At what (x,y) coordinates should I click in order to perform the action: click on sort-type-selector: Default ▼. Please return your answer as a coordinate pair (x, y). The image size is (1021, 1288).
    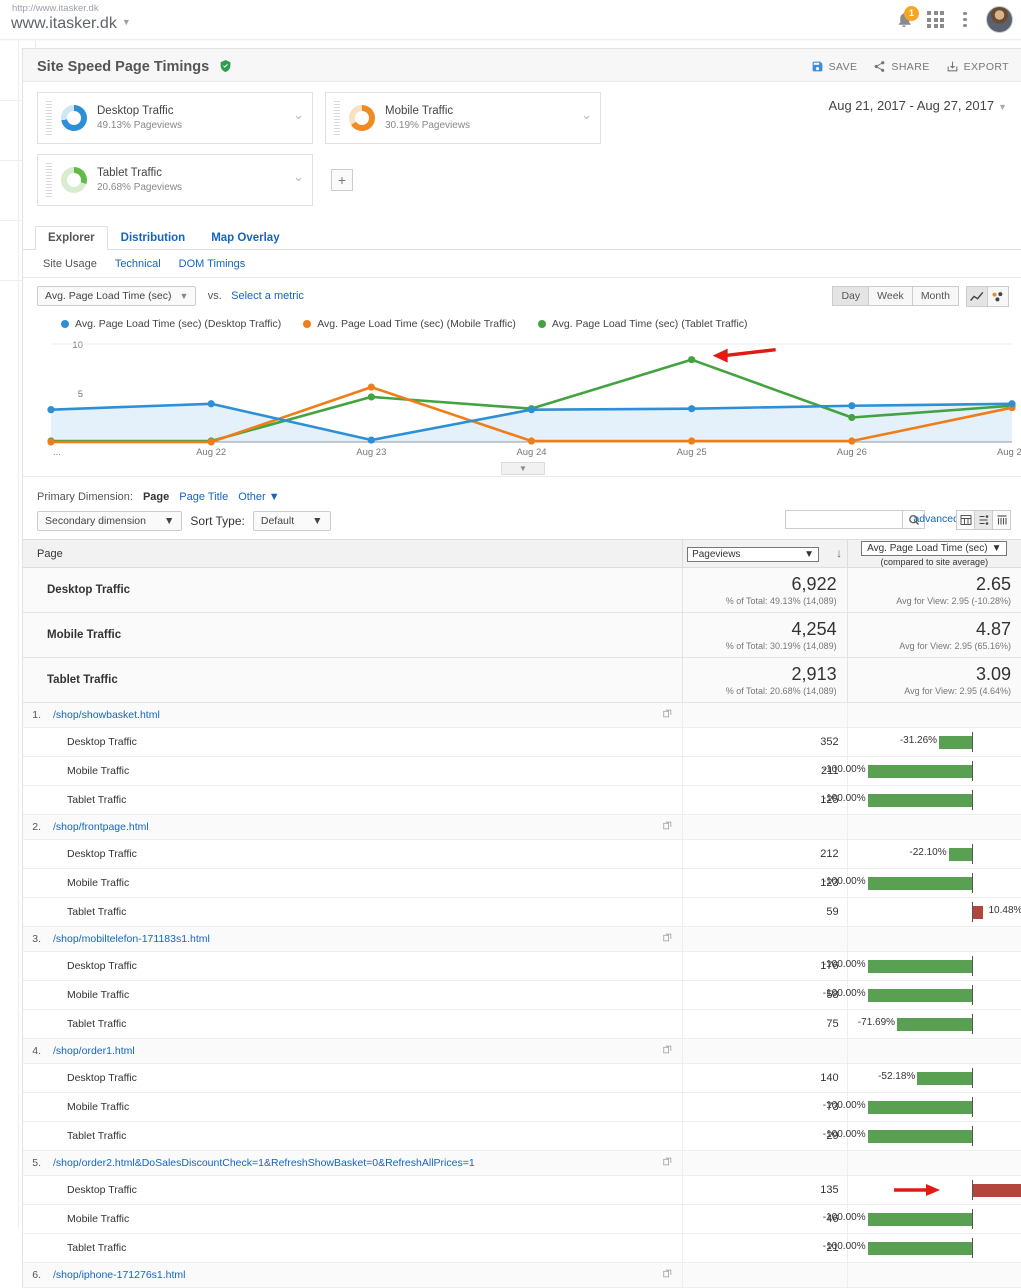
    Looking at the image, I should click on (291, 521).